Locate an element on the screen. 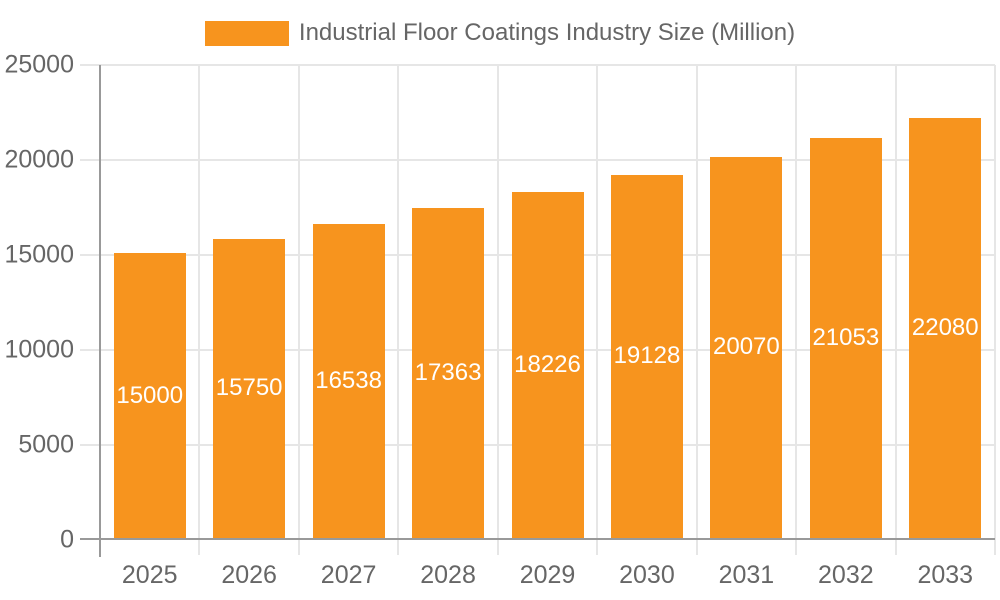 The width and height of the screenshot is (1000, 600). bar-value-label: 15000 is located at coordinates (150, 395).